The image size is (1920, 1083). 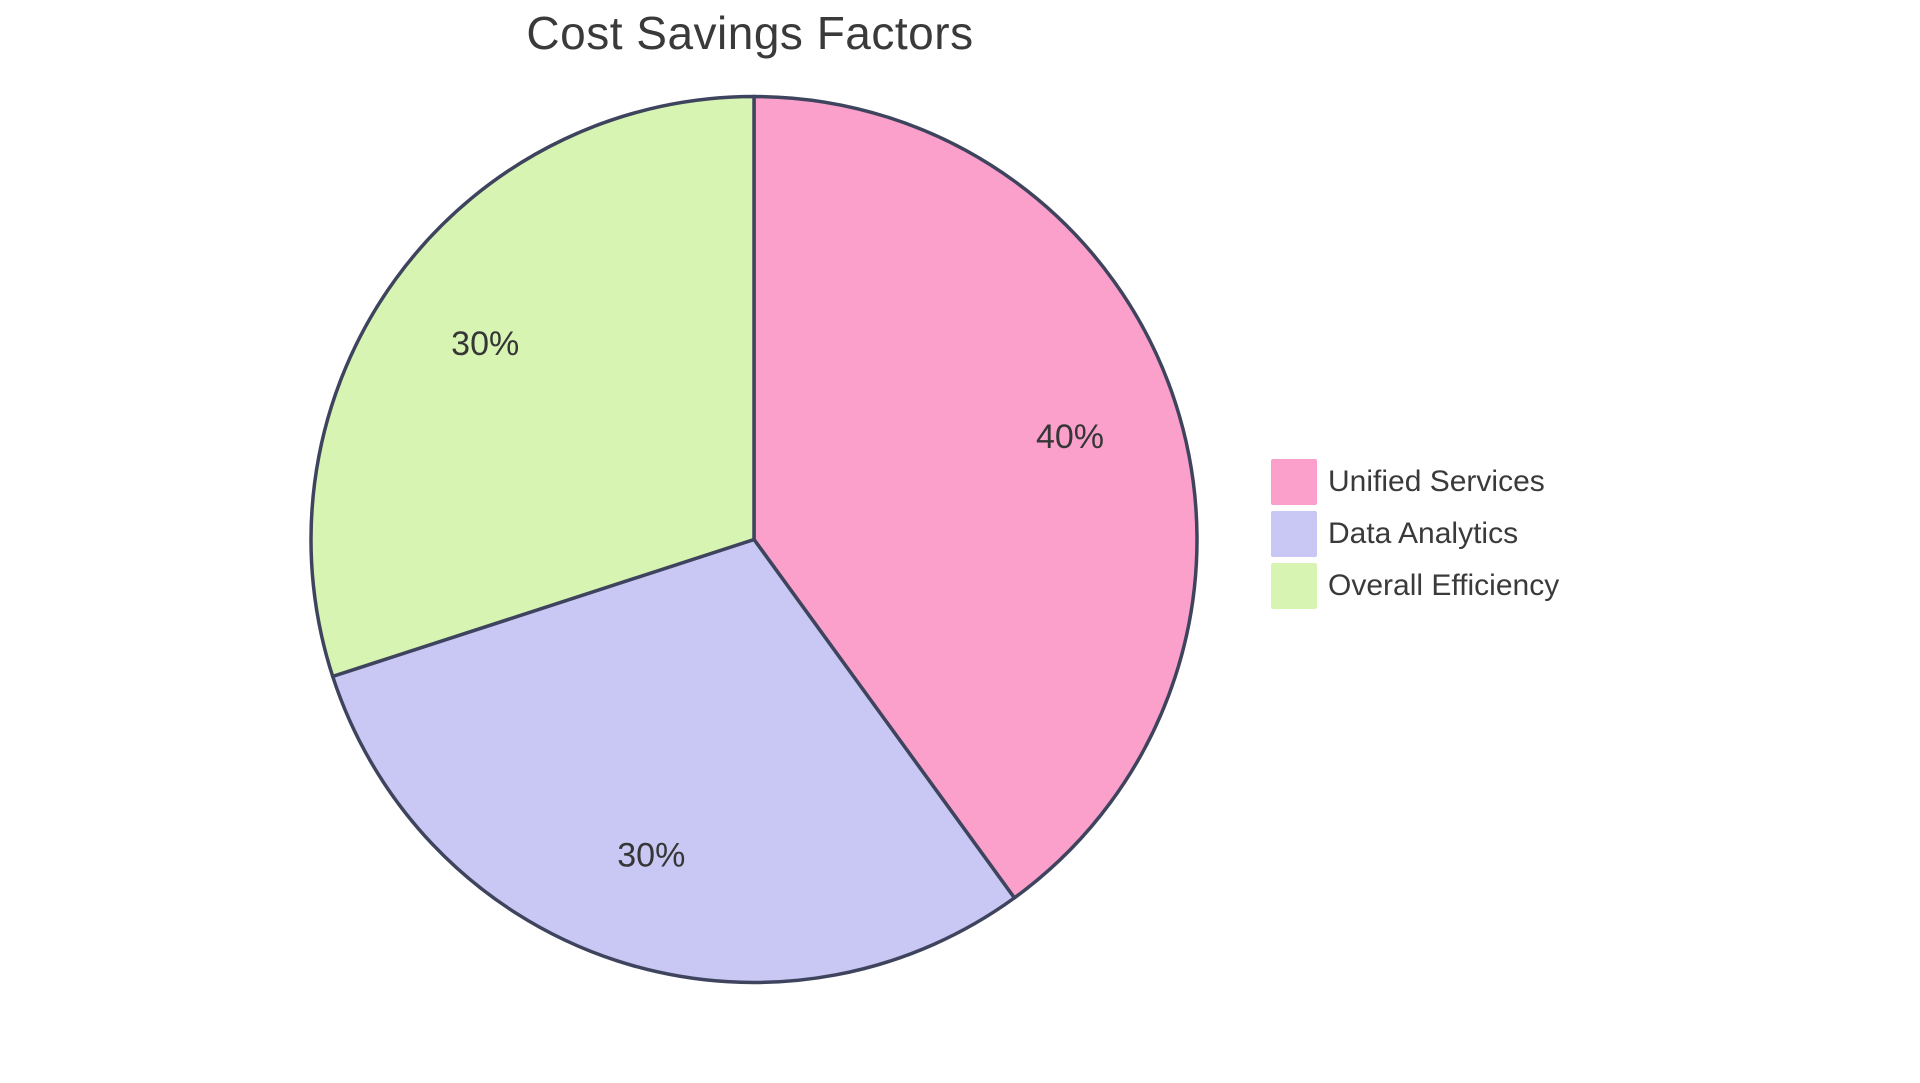 I want to click on legend-label-unified-services: Unified Services, so click(x=1436, y=481).